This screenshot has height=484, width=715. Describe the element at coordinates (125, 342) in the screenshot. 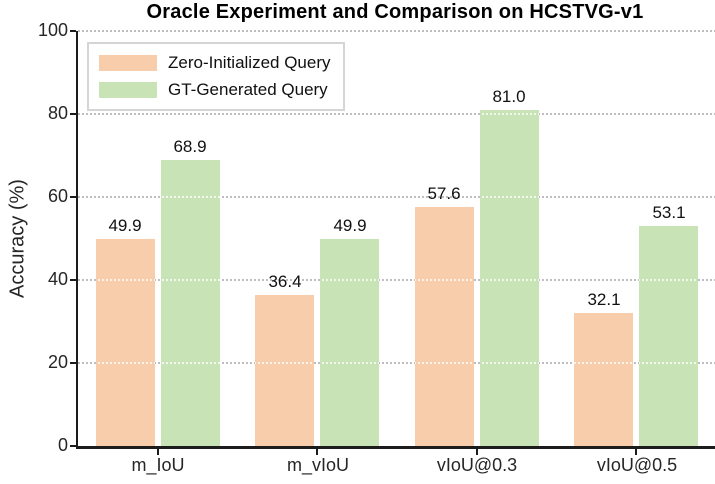

I see `bar-m_IoU-series1` at that location.